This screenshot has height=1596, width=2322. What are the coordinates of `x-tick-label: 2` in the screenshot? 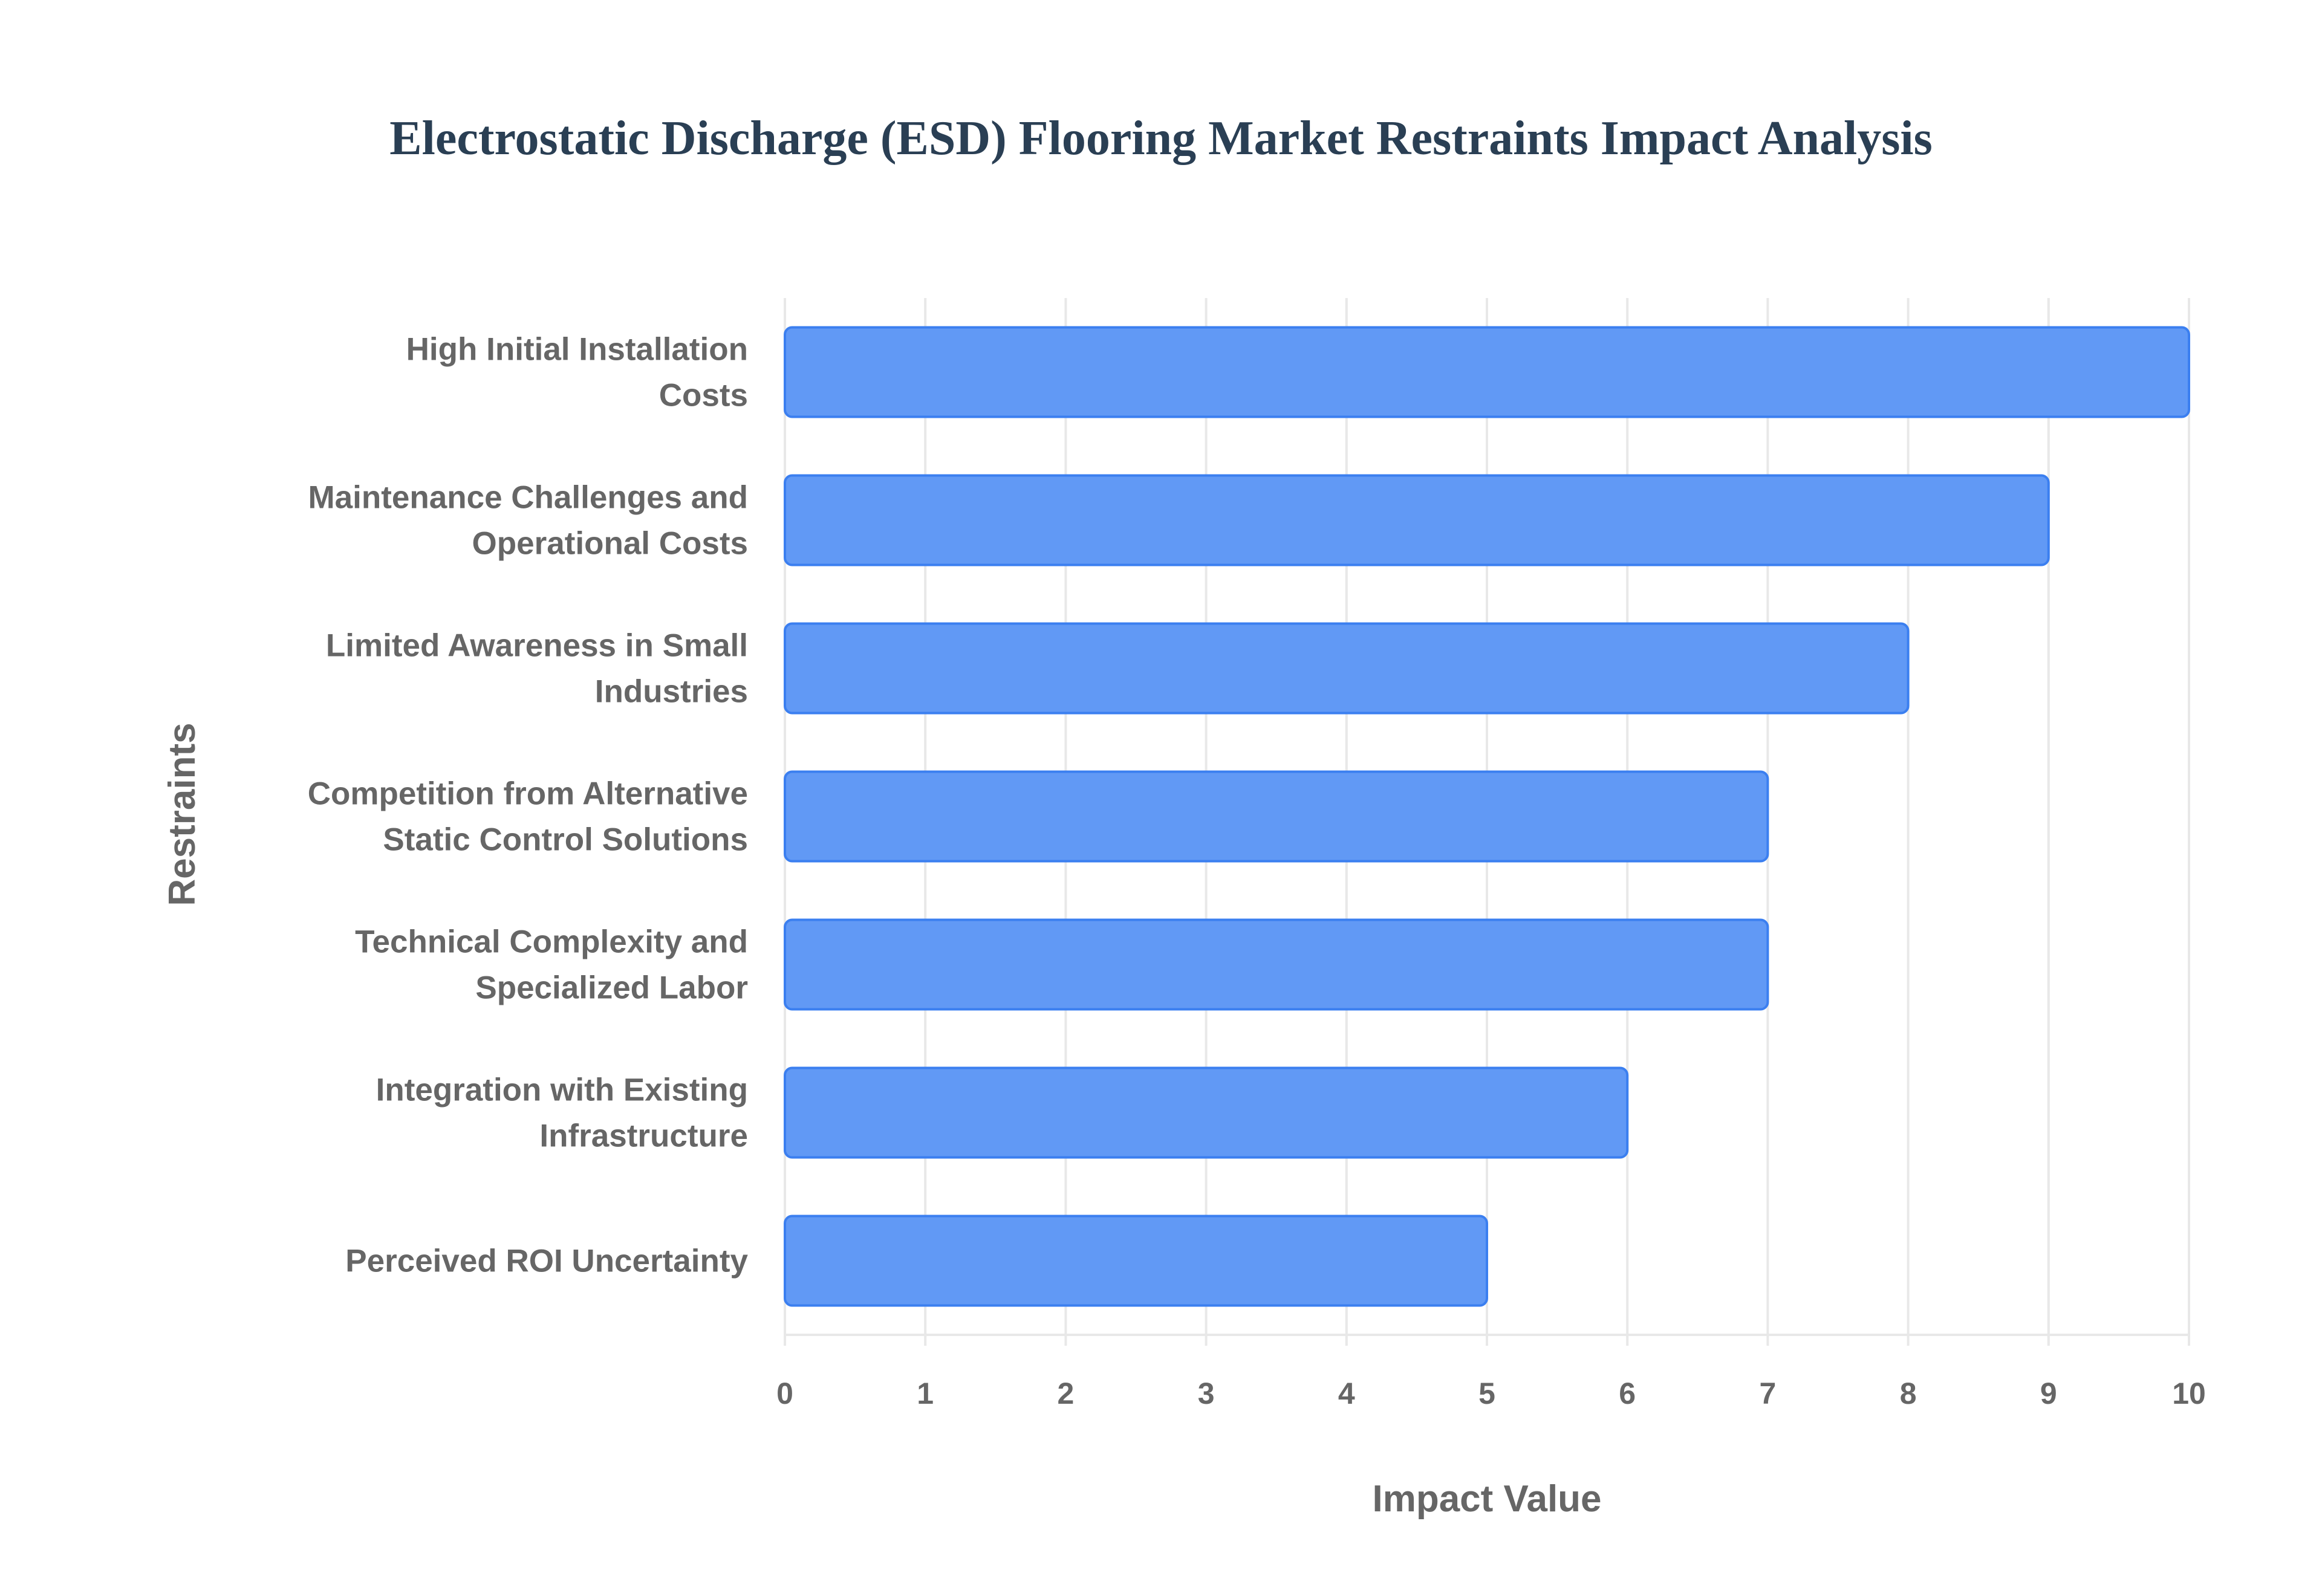 It's located at (1065, 1393).